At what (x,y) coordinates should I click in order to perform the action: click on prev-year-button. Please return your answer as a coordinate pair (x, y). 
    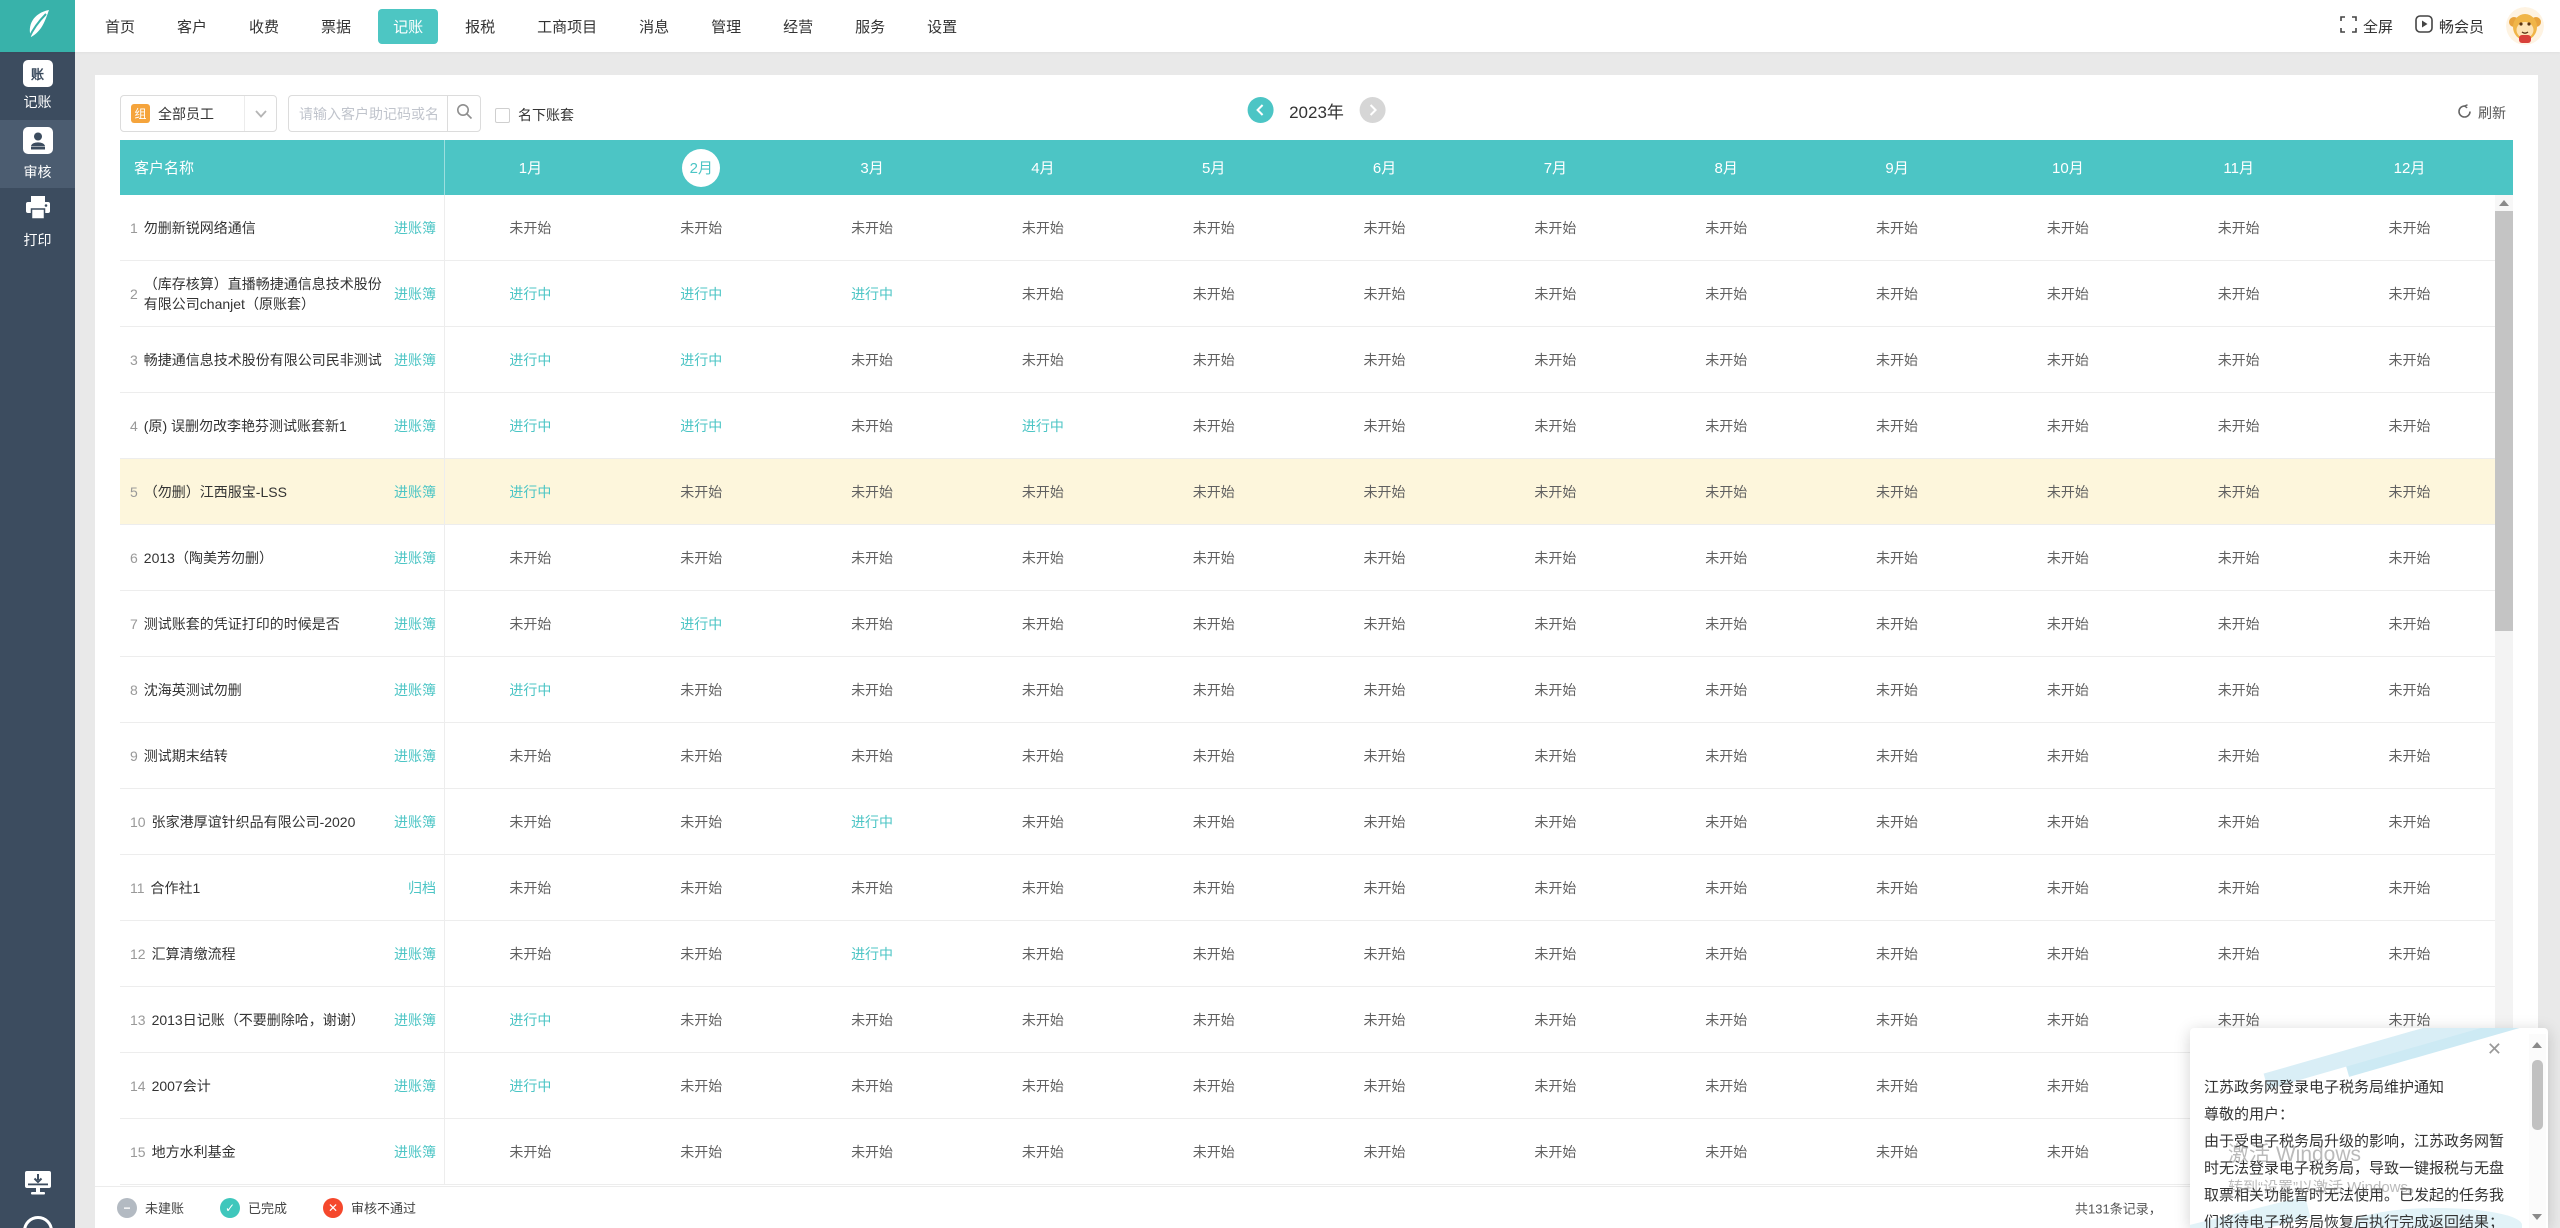
    Looking at the image, I should click on (1260, 110).